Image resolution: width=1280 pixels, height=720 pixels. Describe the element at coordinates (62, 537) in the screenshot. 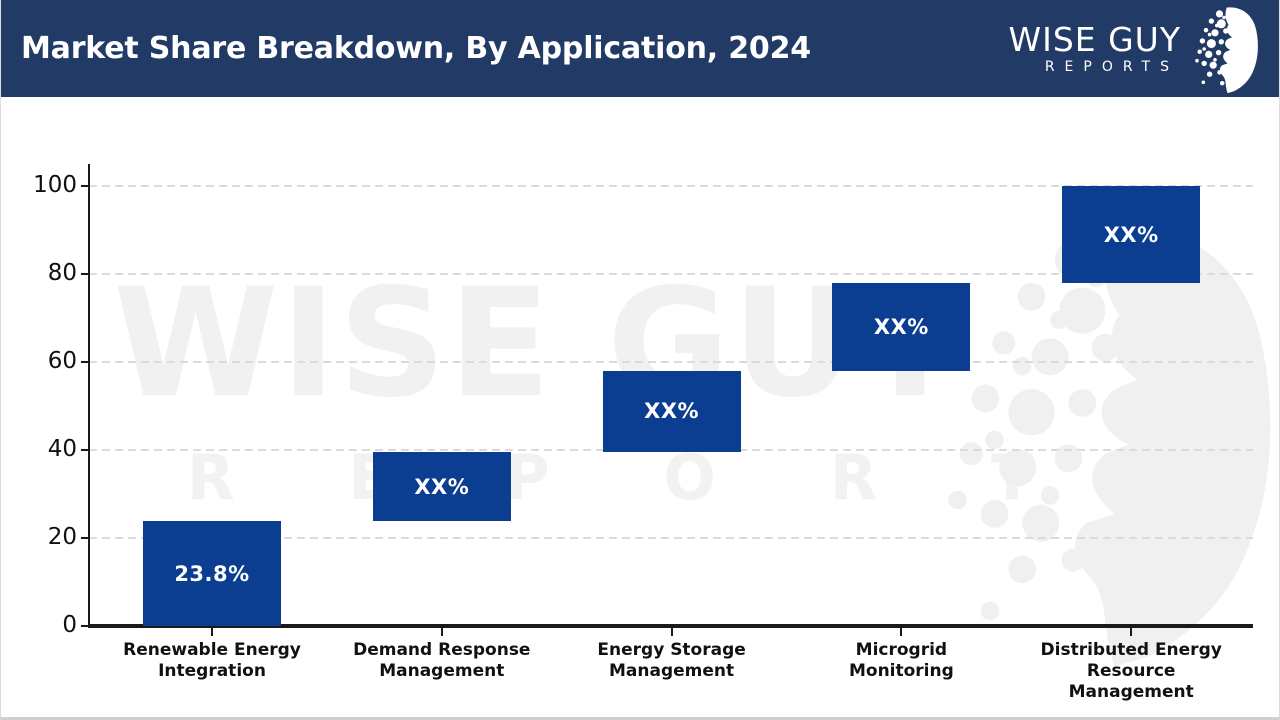

I see `y-axis-tick-label: 20` at that location.